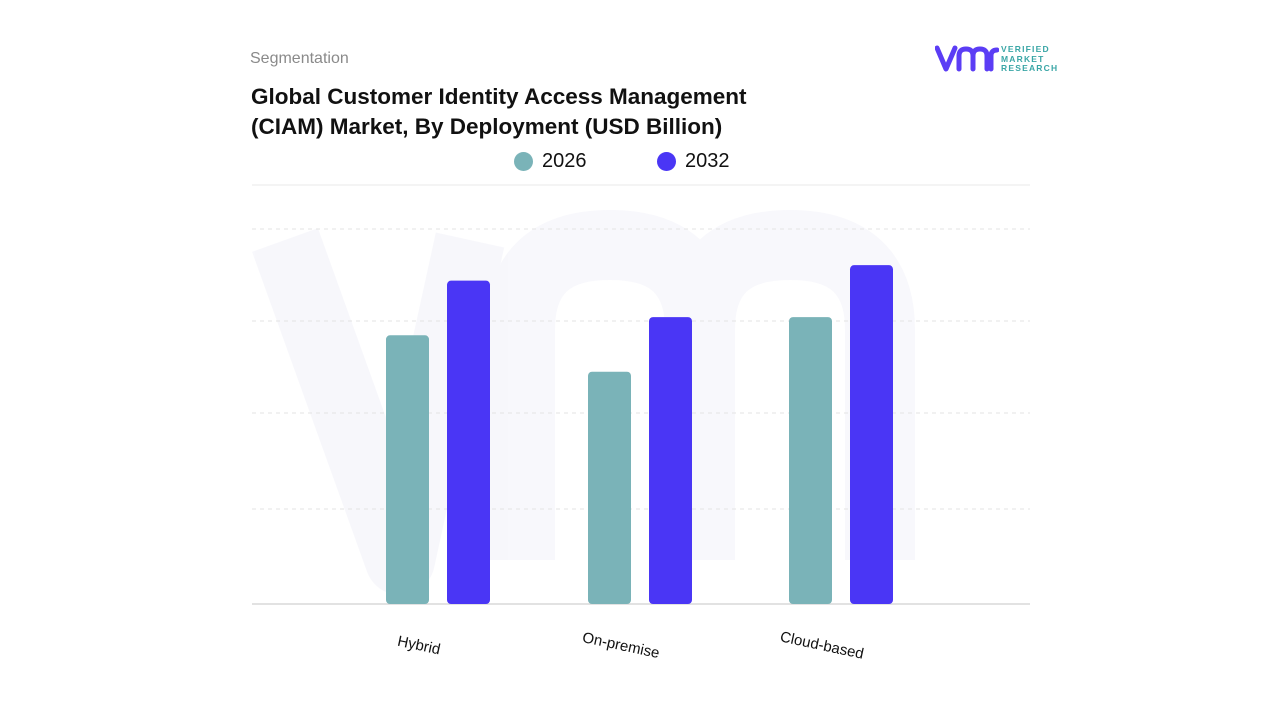 This screenshot has height=720, width=1280. I want to click on x-tick-label: On-premise, so click(621, 645).